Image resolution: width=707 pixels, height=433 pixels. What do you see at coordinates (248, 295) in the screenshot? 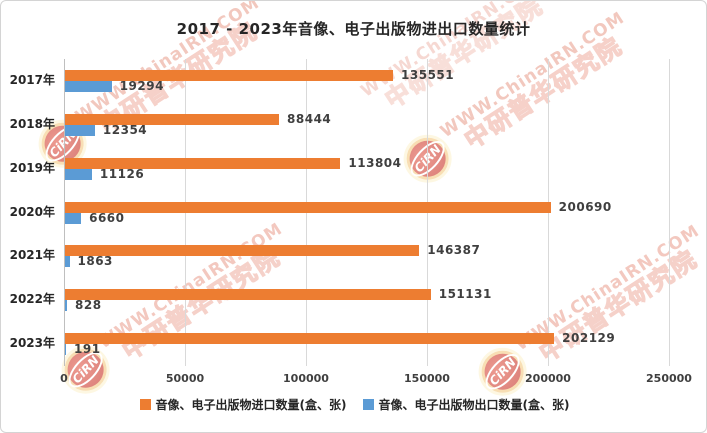
I see `bar-import-2022年` at bounding box center [248, 295].